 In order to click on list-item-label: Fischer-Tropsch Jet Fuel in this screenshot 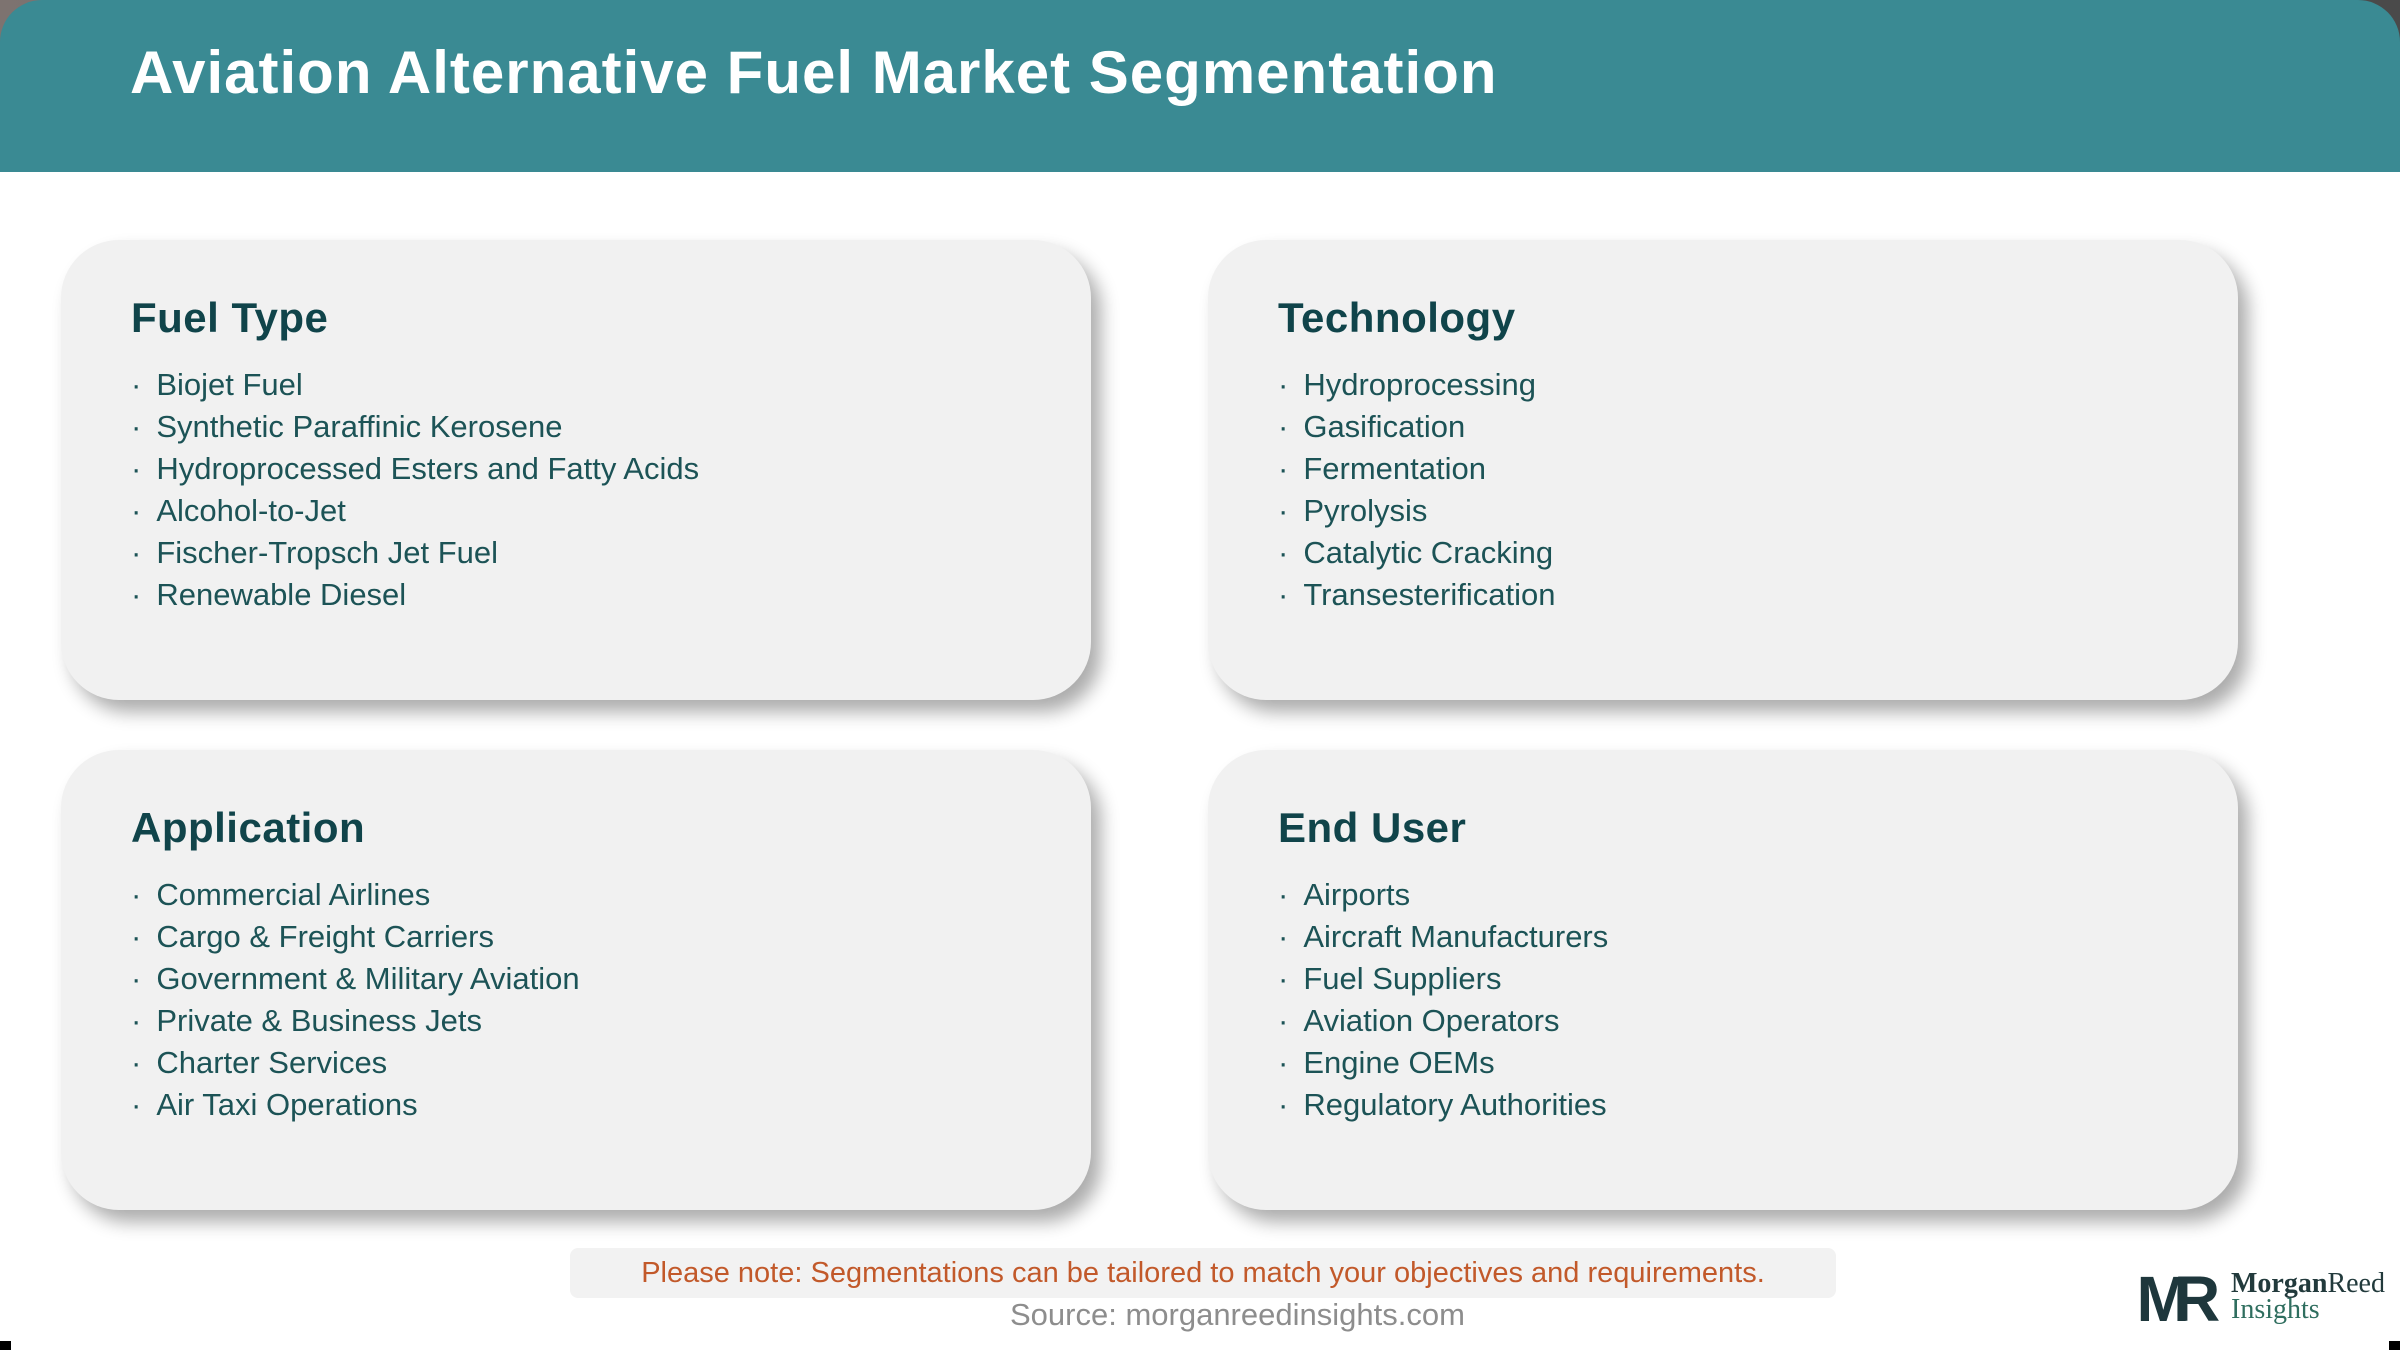, I will do `click(327, 552)`.